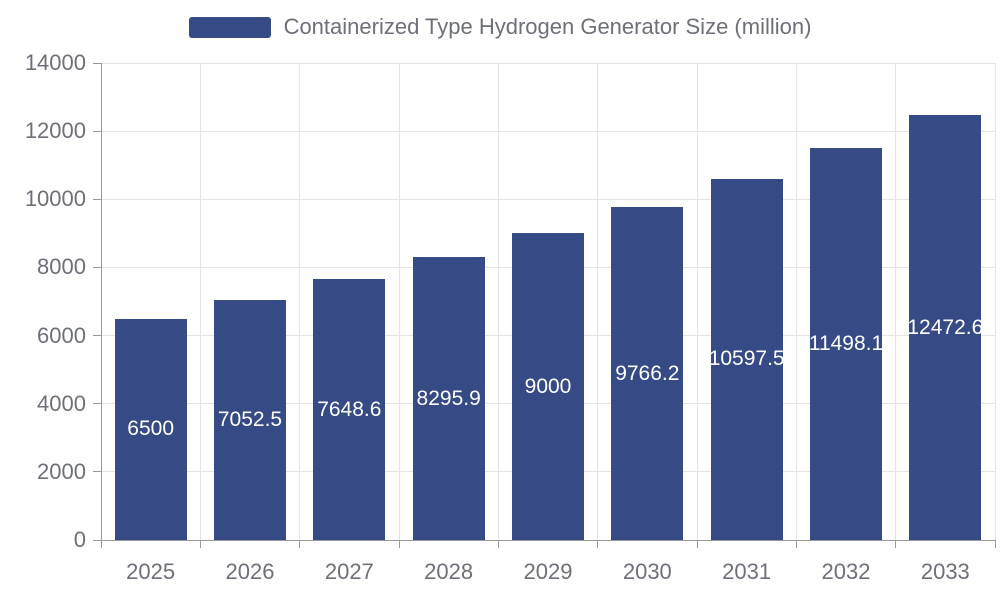 Image resolution: width=1000 pixels, height=600 pixels. I want to click on bar-value-label: 6500, so click(151, 429).